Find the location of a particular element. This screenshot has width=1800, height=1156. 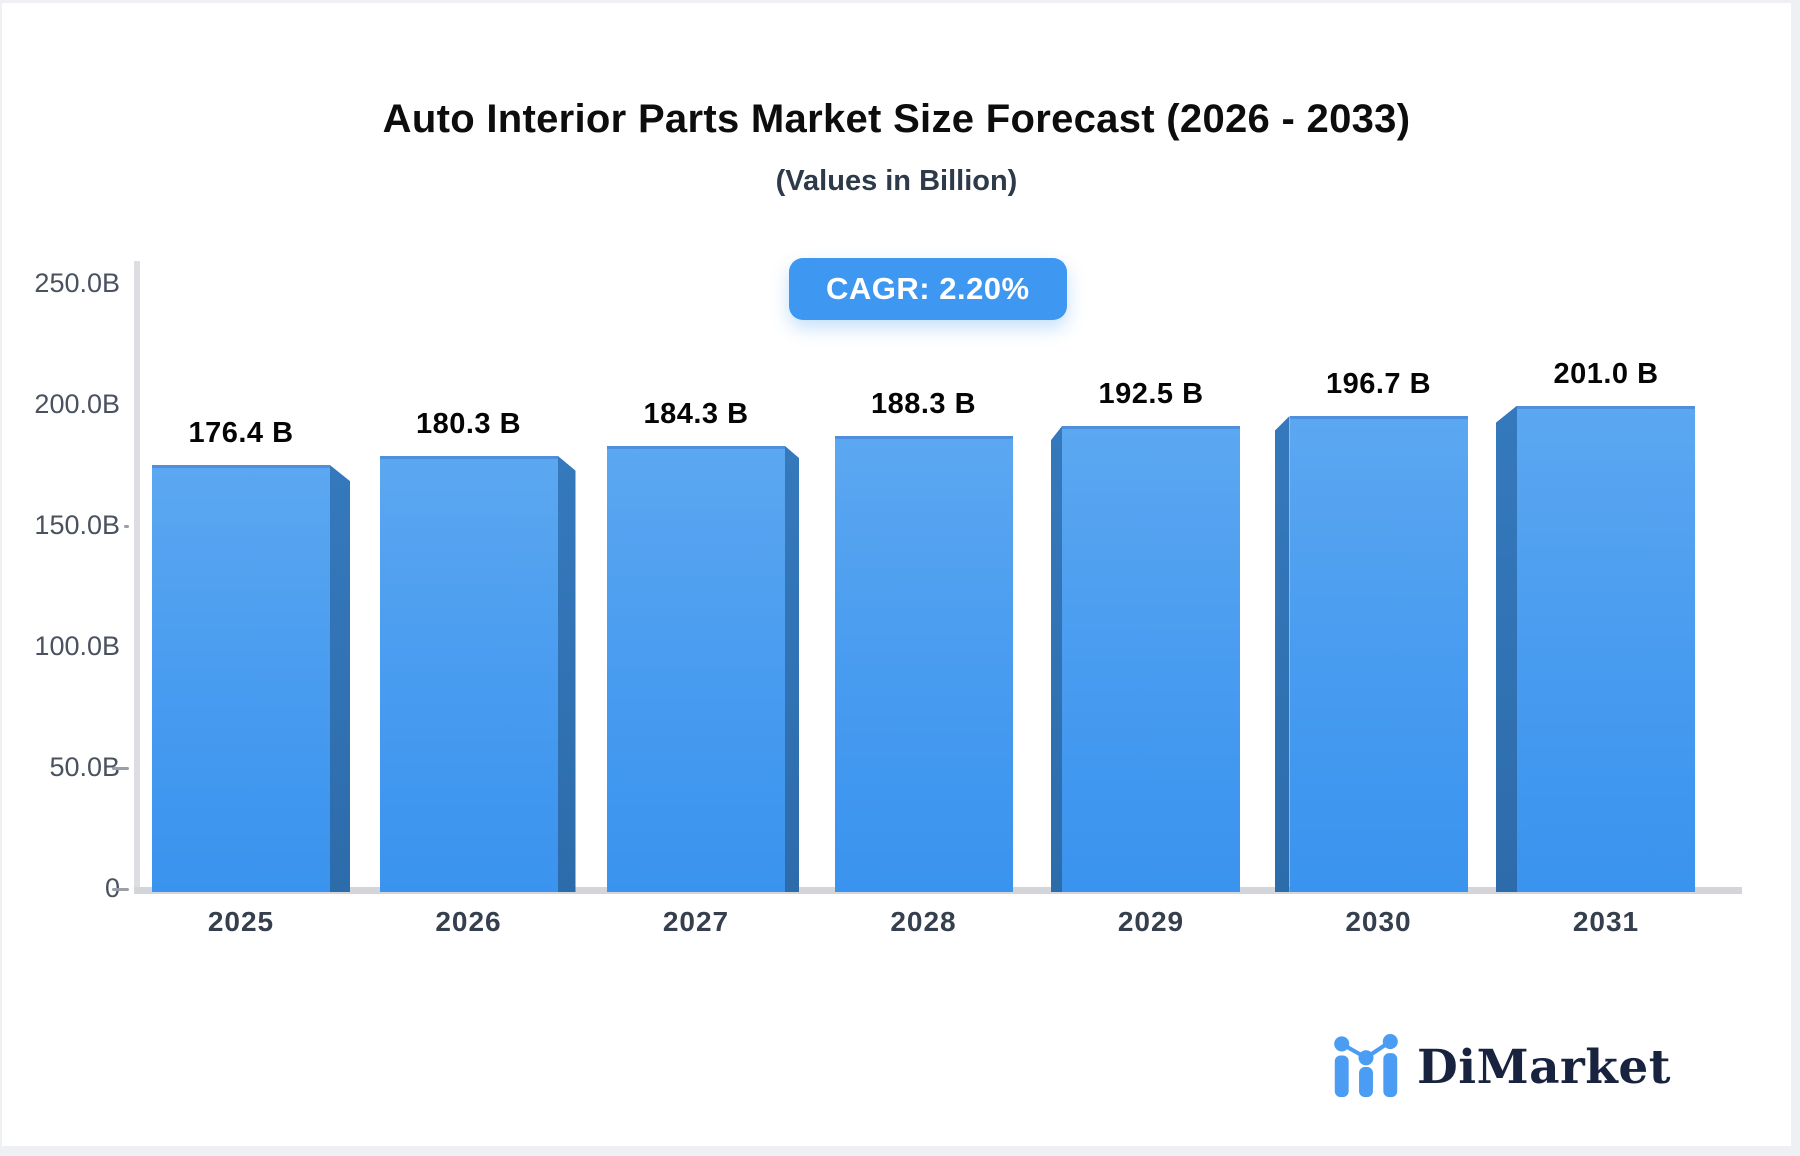

bar-value-label: 201.0 B is located at coordinates (1606, 373).